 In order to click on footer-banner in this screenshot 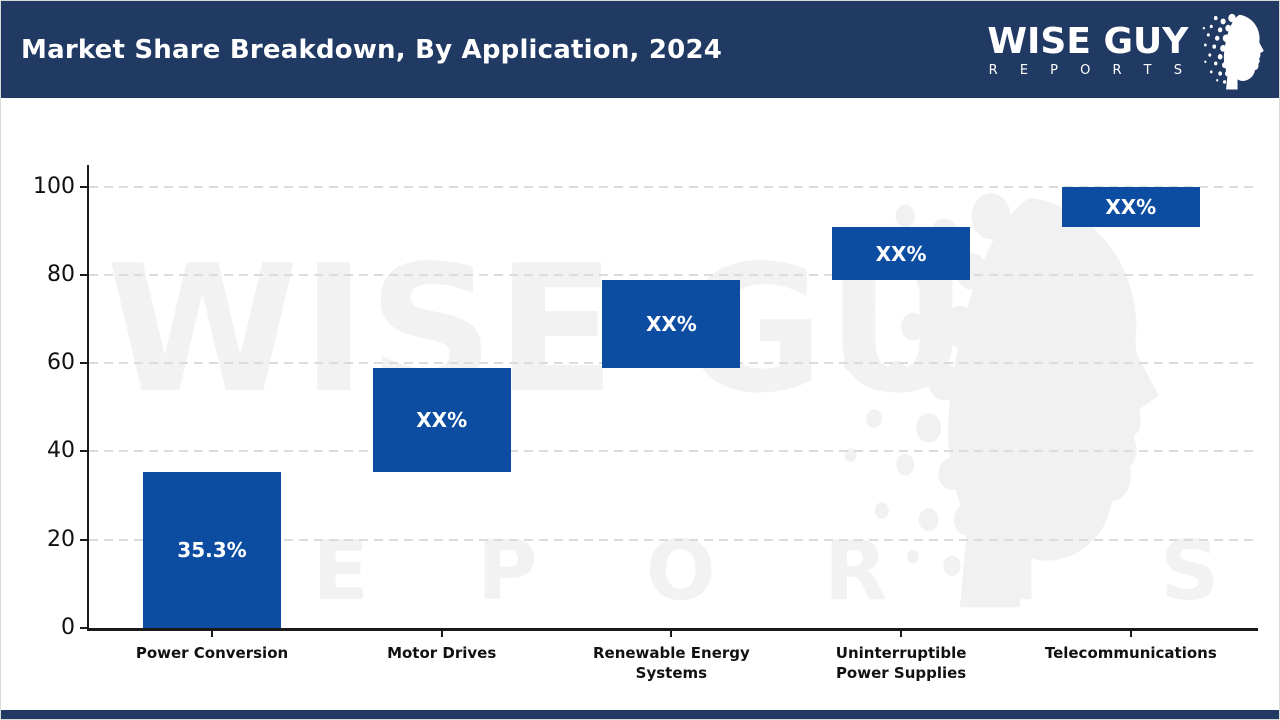, I will do `click(640, 714)`.